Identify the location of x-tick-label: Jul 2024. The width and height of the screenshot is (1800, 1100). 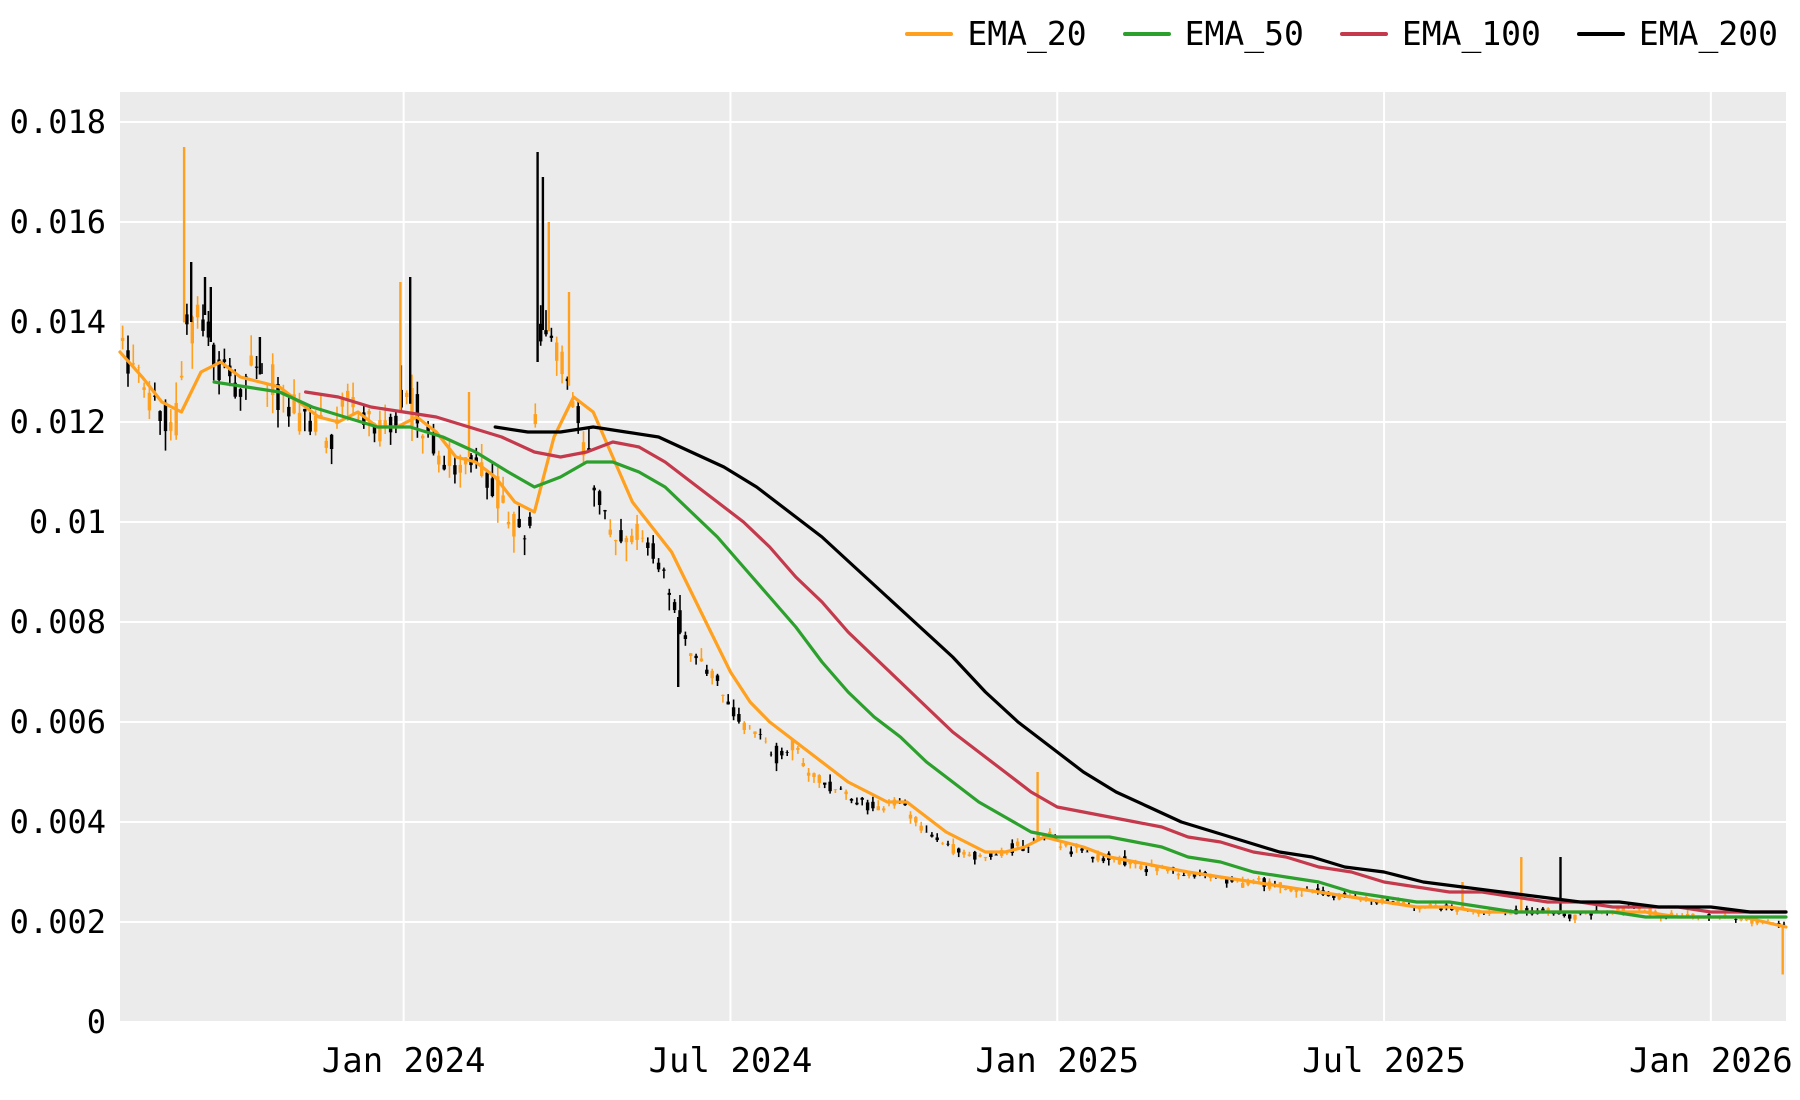
(731, 1061).